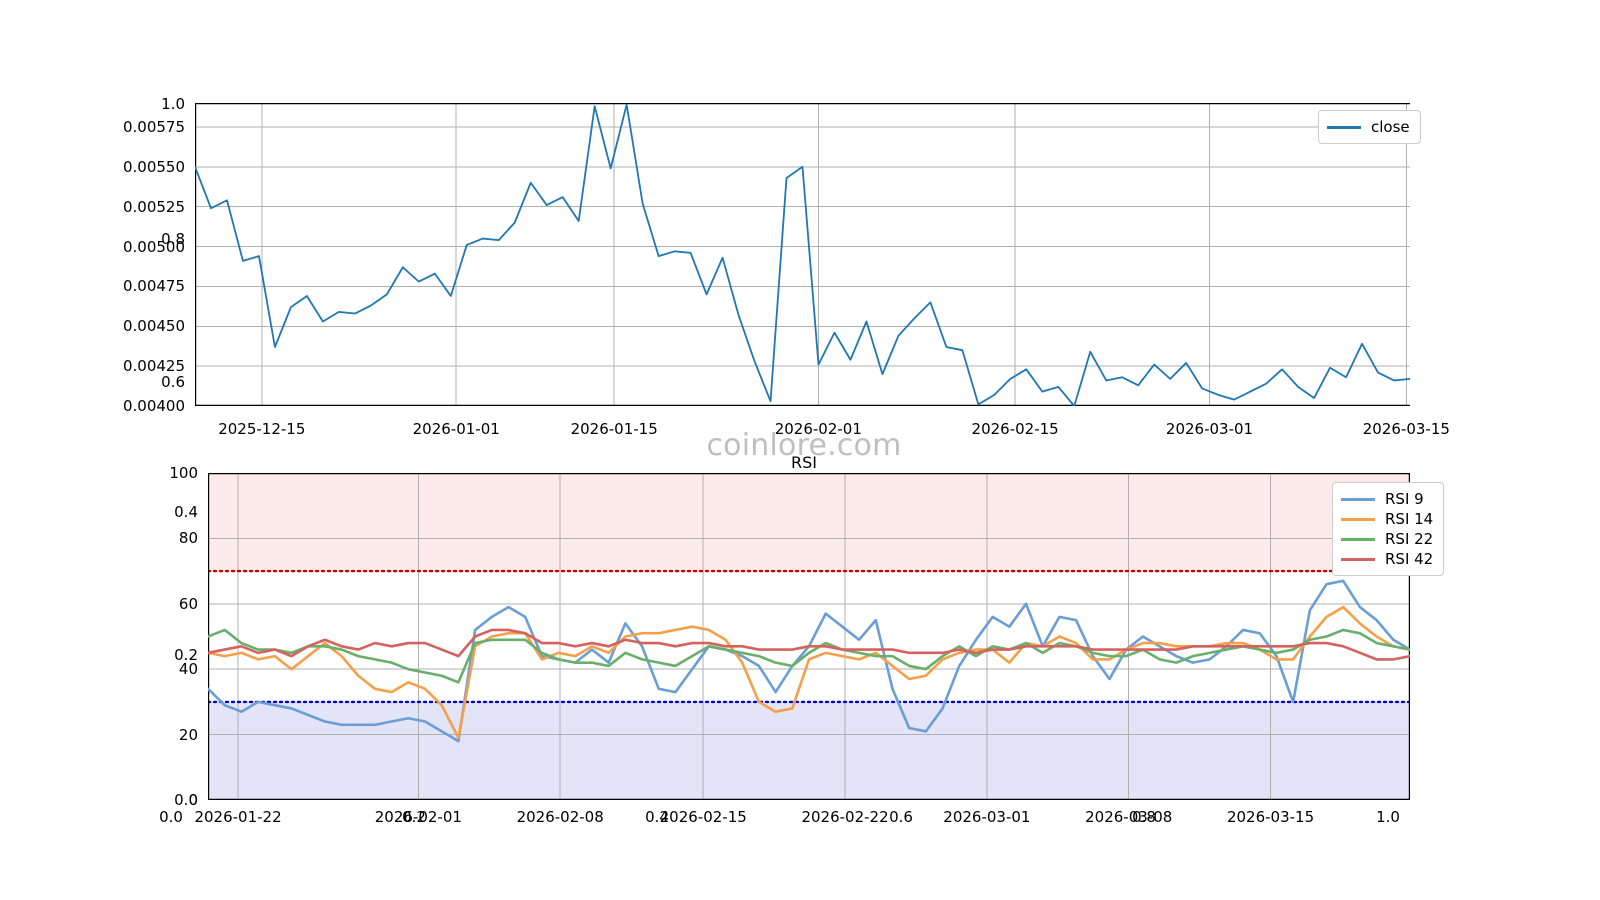 The image size is (1600, 900). What do you see at coordinates (186, 655) in the screenshot?
I see `rsi-y-tick-label-normalized: 0.2` at bounding box center [186, 655].